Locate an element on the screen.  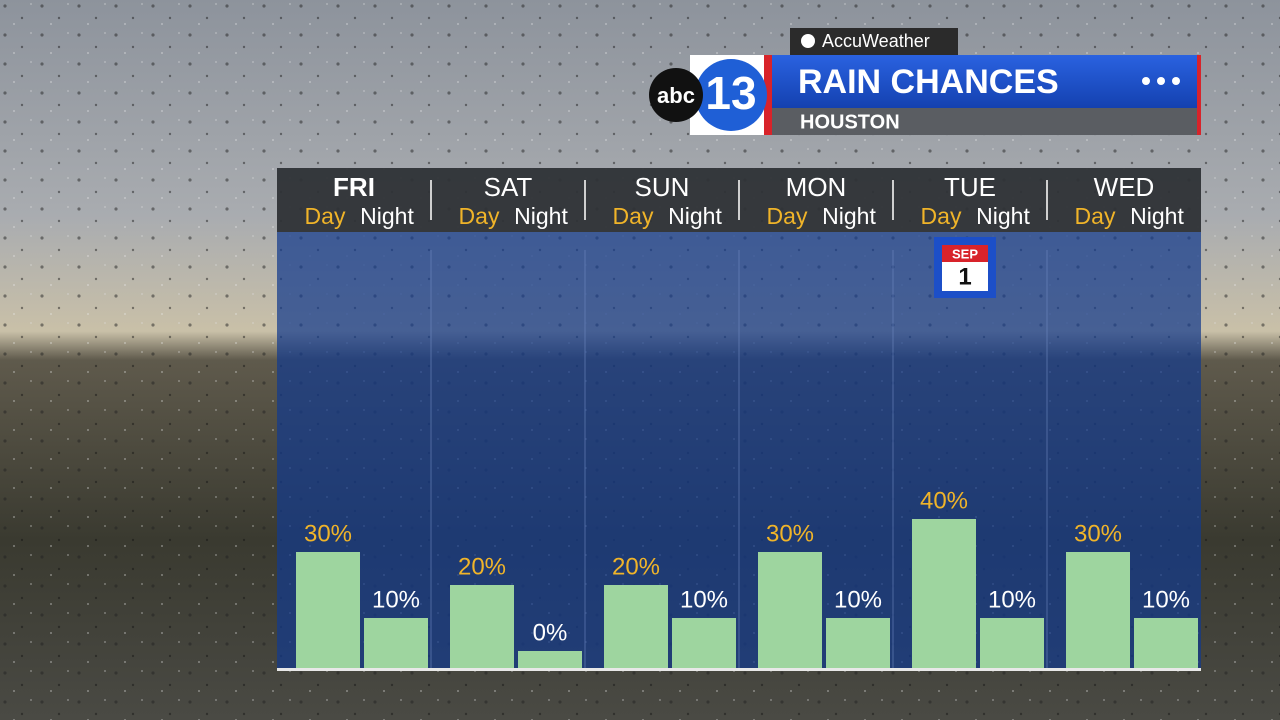
calendar-month: SEP is located at coordinates (965, 253).